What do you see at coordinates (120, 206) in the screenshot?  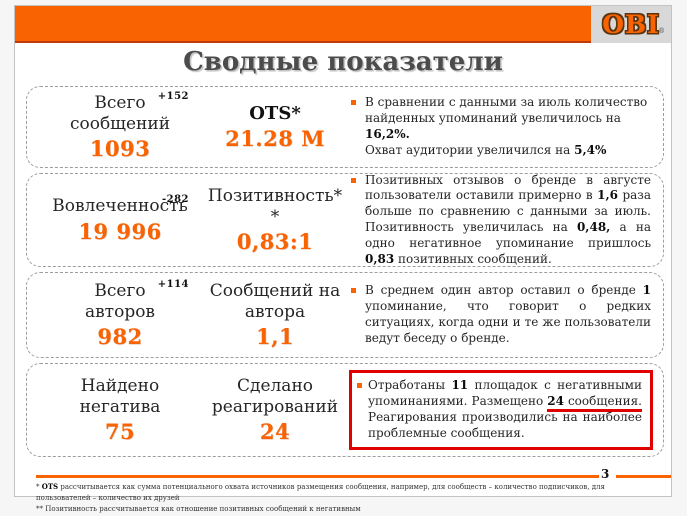 I see `metric-label: Вовлеченность` at bounding box center [120, 206].